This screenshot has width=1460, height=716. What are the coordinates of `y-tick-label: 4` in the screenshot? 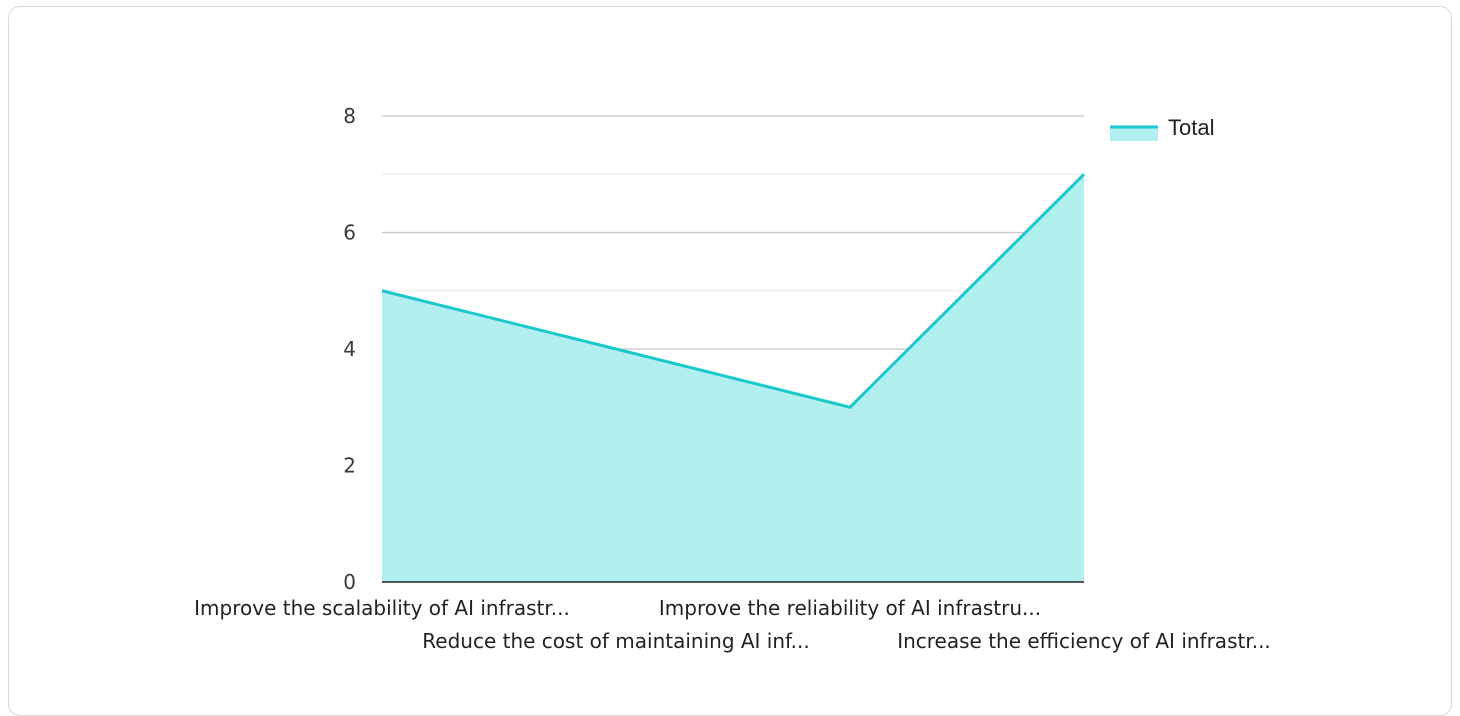 It's located at (349, 349).